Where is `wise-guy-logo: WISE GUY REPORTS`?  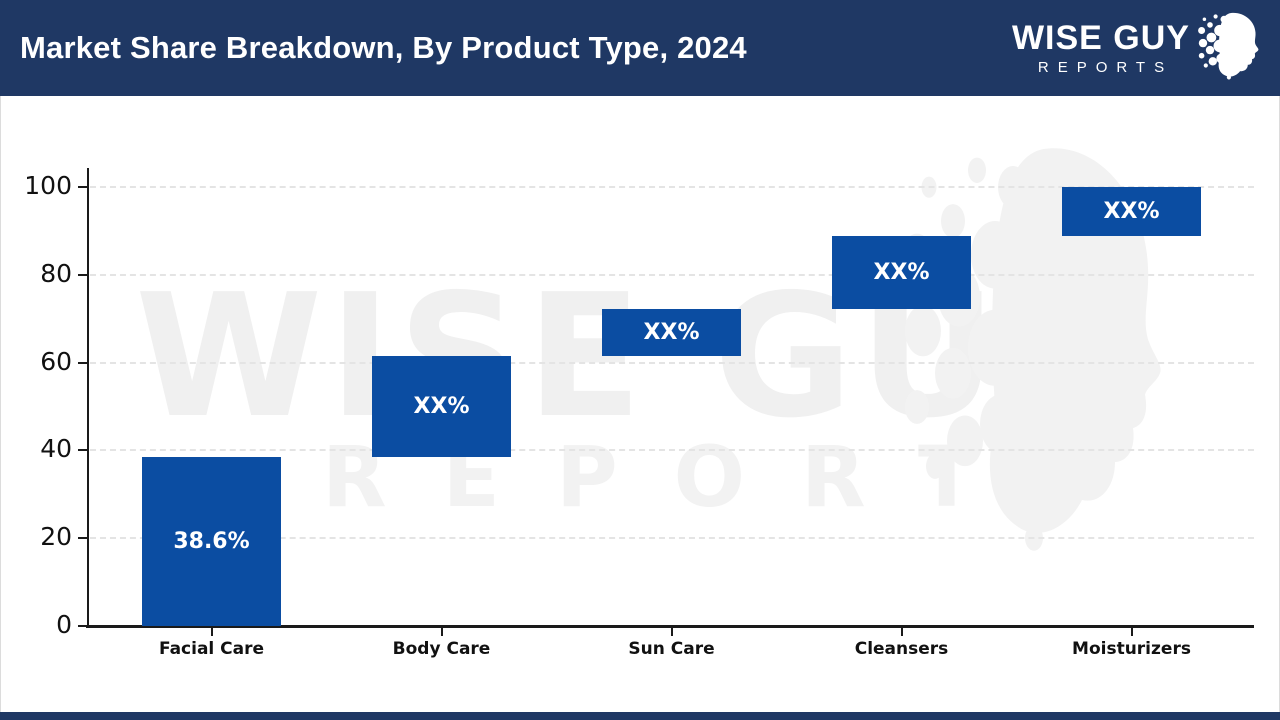 wise-guy-logo: WISE GUY REPORTS is located at coordinates (1139, 48).